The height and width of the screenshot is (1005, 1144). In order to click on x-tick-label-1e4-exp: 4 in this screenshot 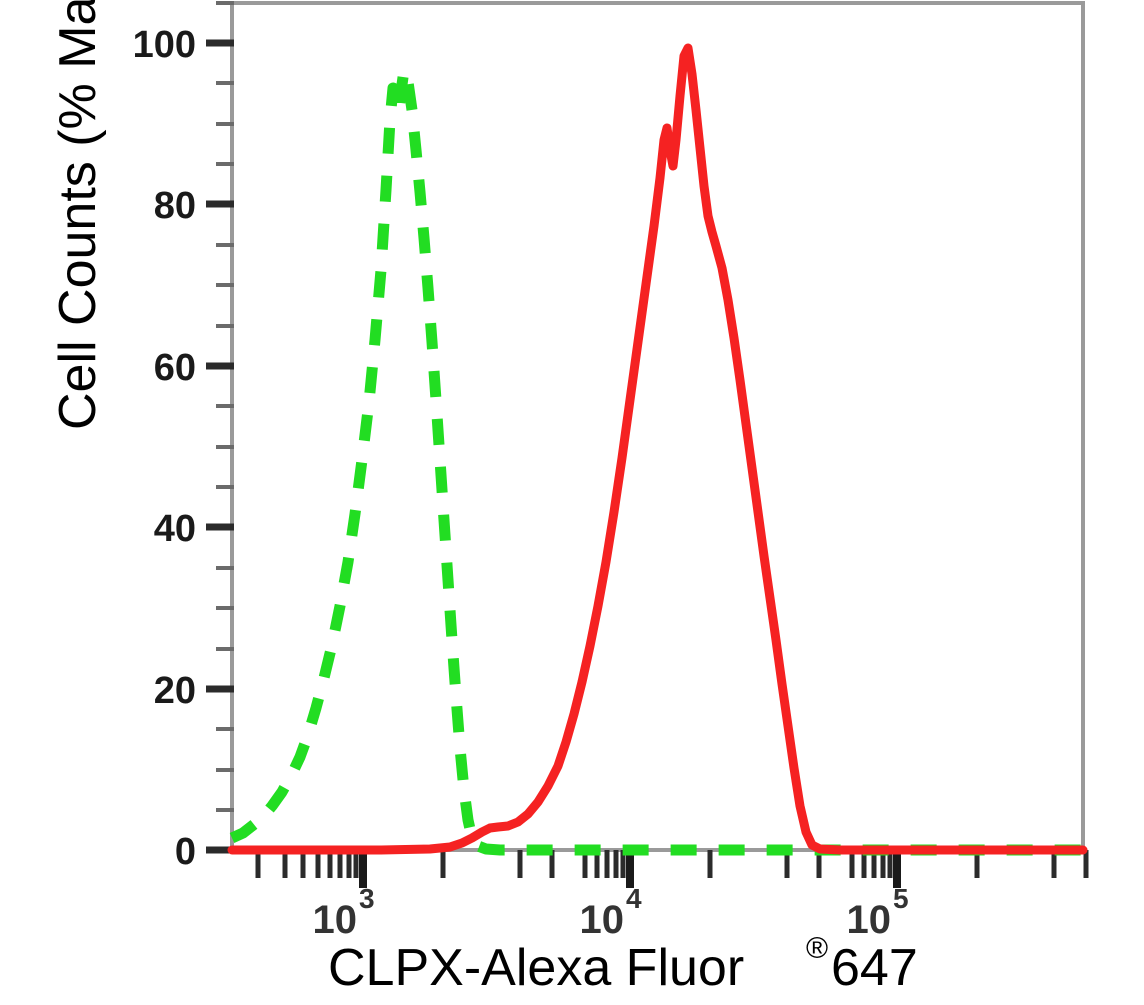, I will do `click(634, 898)`.